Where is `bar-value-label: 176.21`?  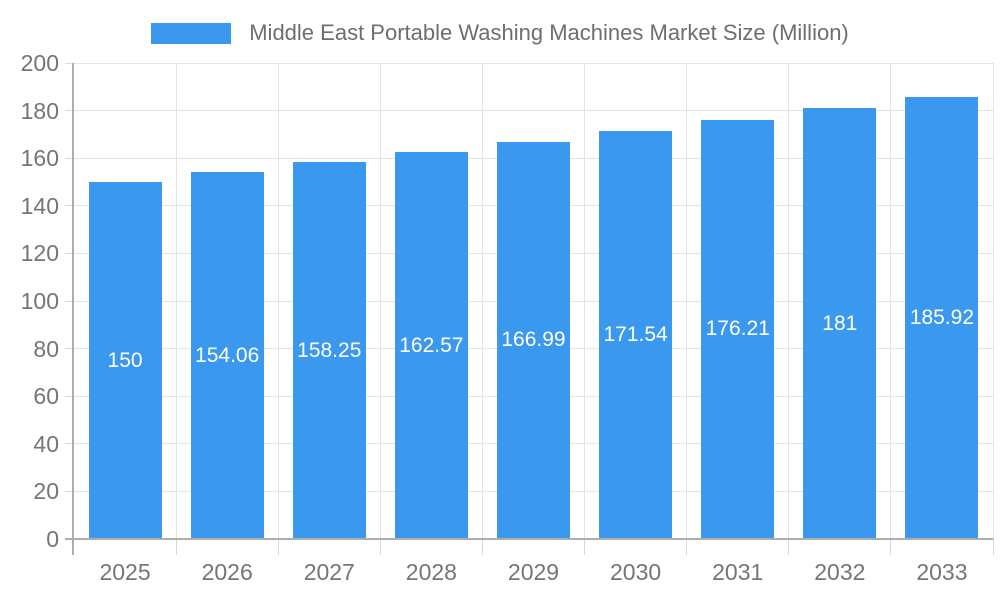
bar-value-label: 176.21 is located at coordinates (737, 329).